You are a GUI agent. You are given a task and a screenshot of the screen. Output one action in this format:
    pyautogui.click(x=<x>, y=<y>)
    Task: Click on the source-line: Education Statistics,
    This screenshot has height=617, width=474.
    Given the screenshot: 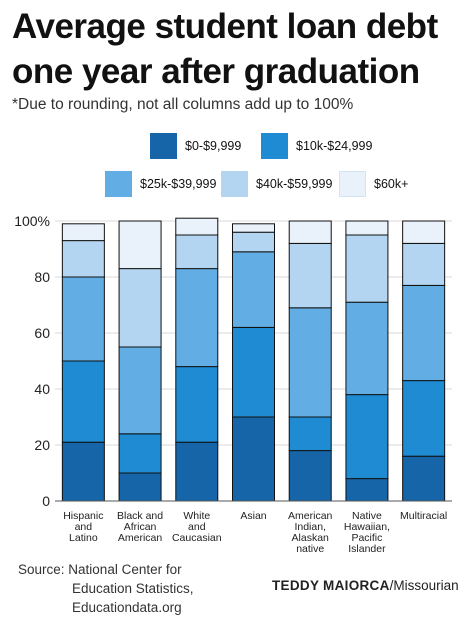 What is the action you would take?
    pyautogui.click(x=133, y=588)
    